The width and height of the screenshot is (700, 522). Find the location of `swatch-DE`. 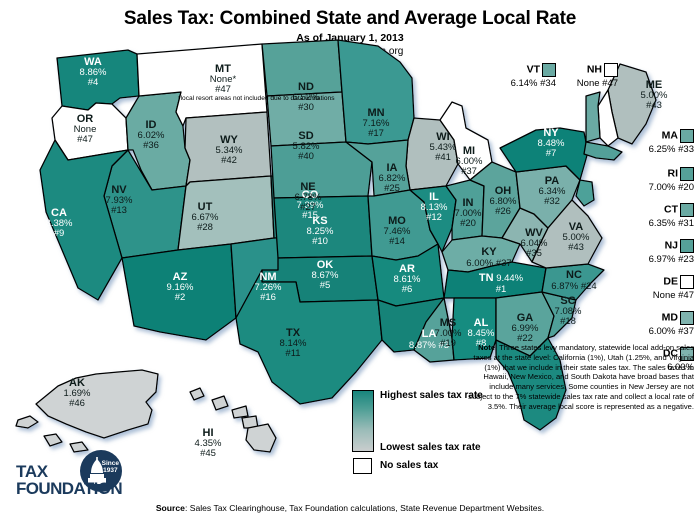

swatch-DE is located at coordinates (687, 281).